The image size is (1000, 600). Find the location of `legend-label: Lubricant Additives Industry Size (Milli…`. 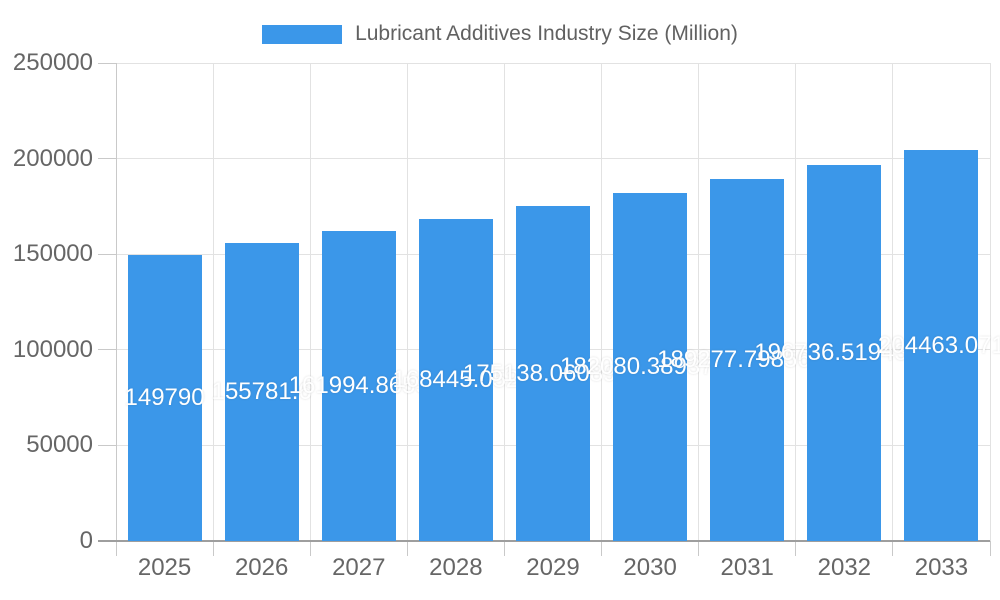

legend-label: Lubricant Additives Industry Size (Milli… is located at coordinates (546, 33).